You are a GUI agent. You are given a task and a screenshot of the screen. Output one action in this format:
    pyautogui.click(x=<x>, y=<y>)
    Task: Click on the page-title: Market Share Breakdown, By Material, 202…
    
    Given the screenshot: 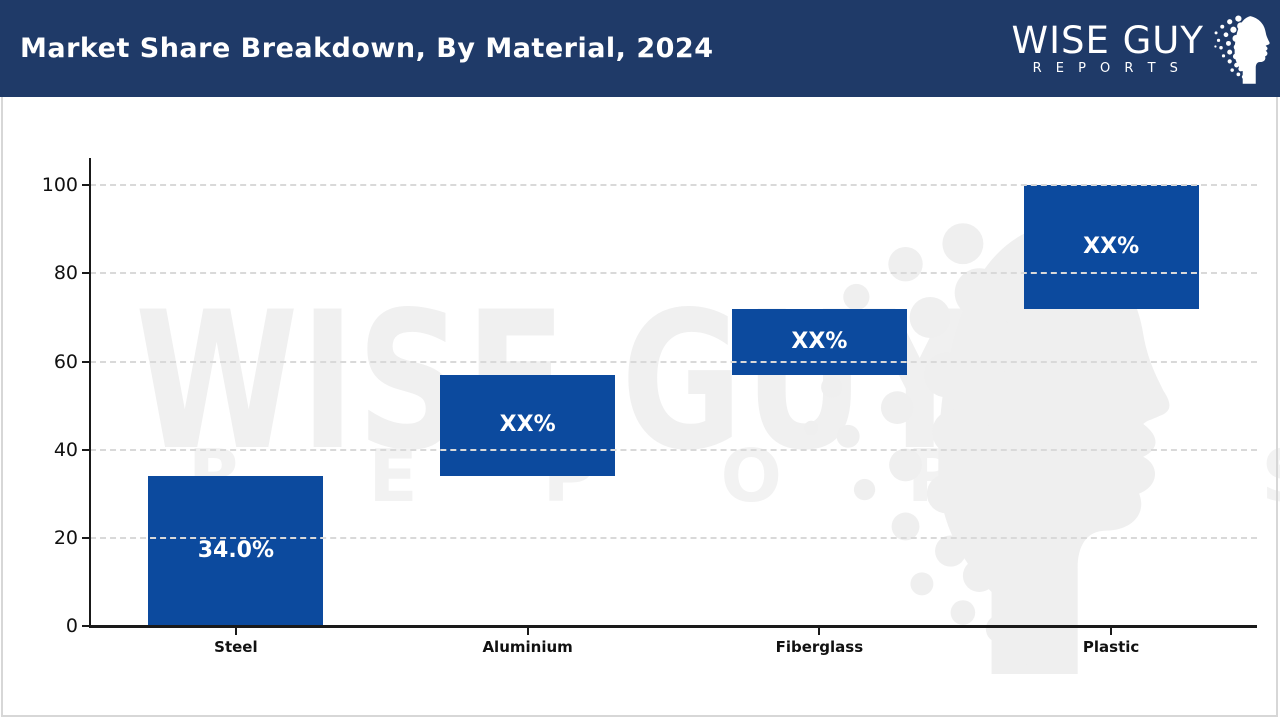 What is the action you would take?
    pyautogui.click(x=367, y=48)
    